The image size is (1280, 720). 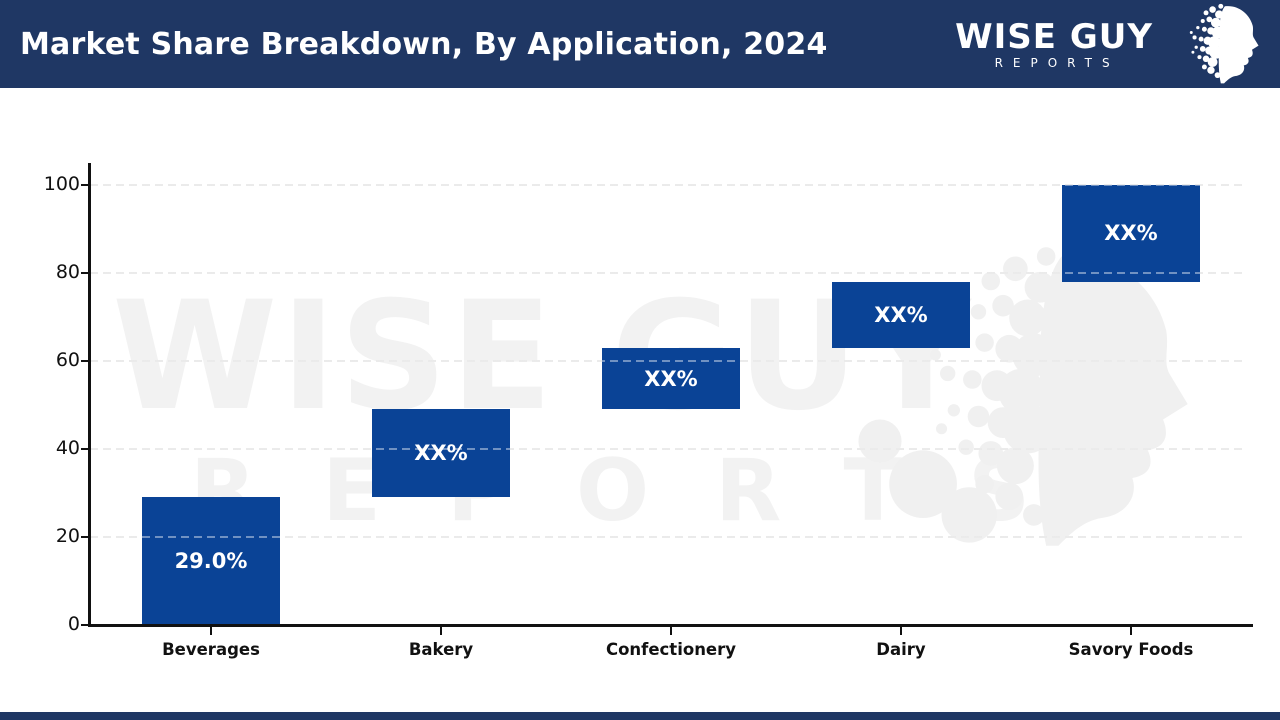 I want to click on footer-bar, so click(x=640, y=716).